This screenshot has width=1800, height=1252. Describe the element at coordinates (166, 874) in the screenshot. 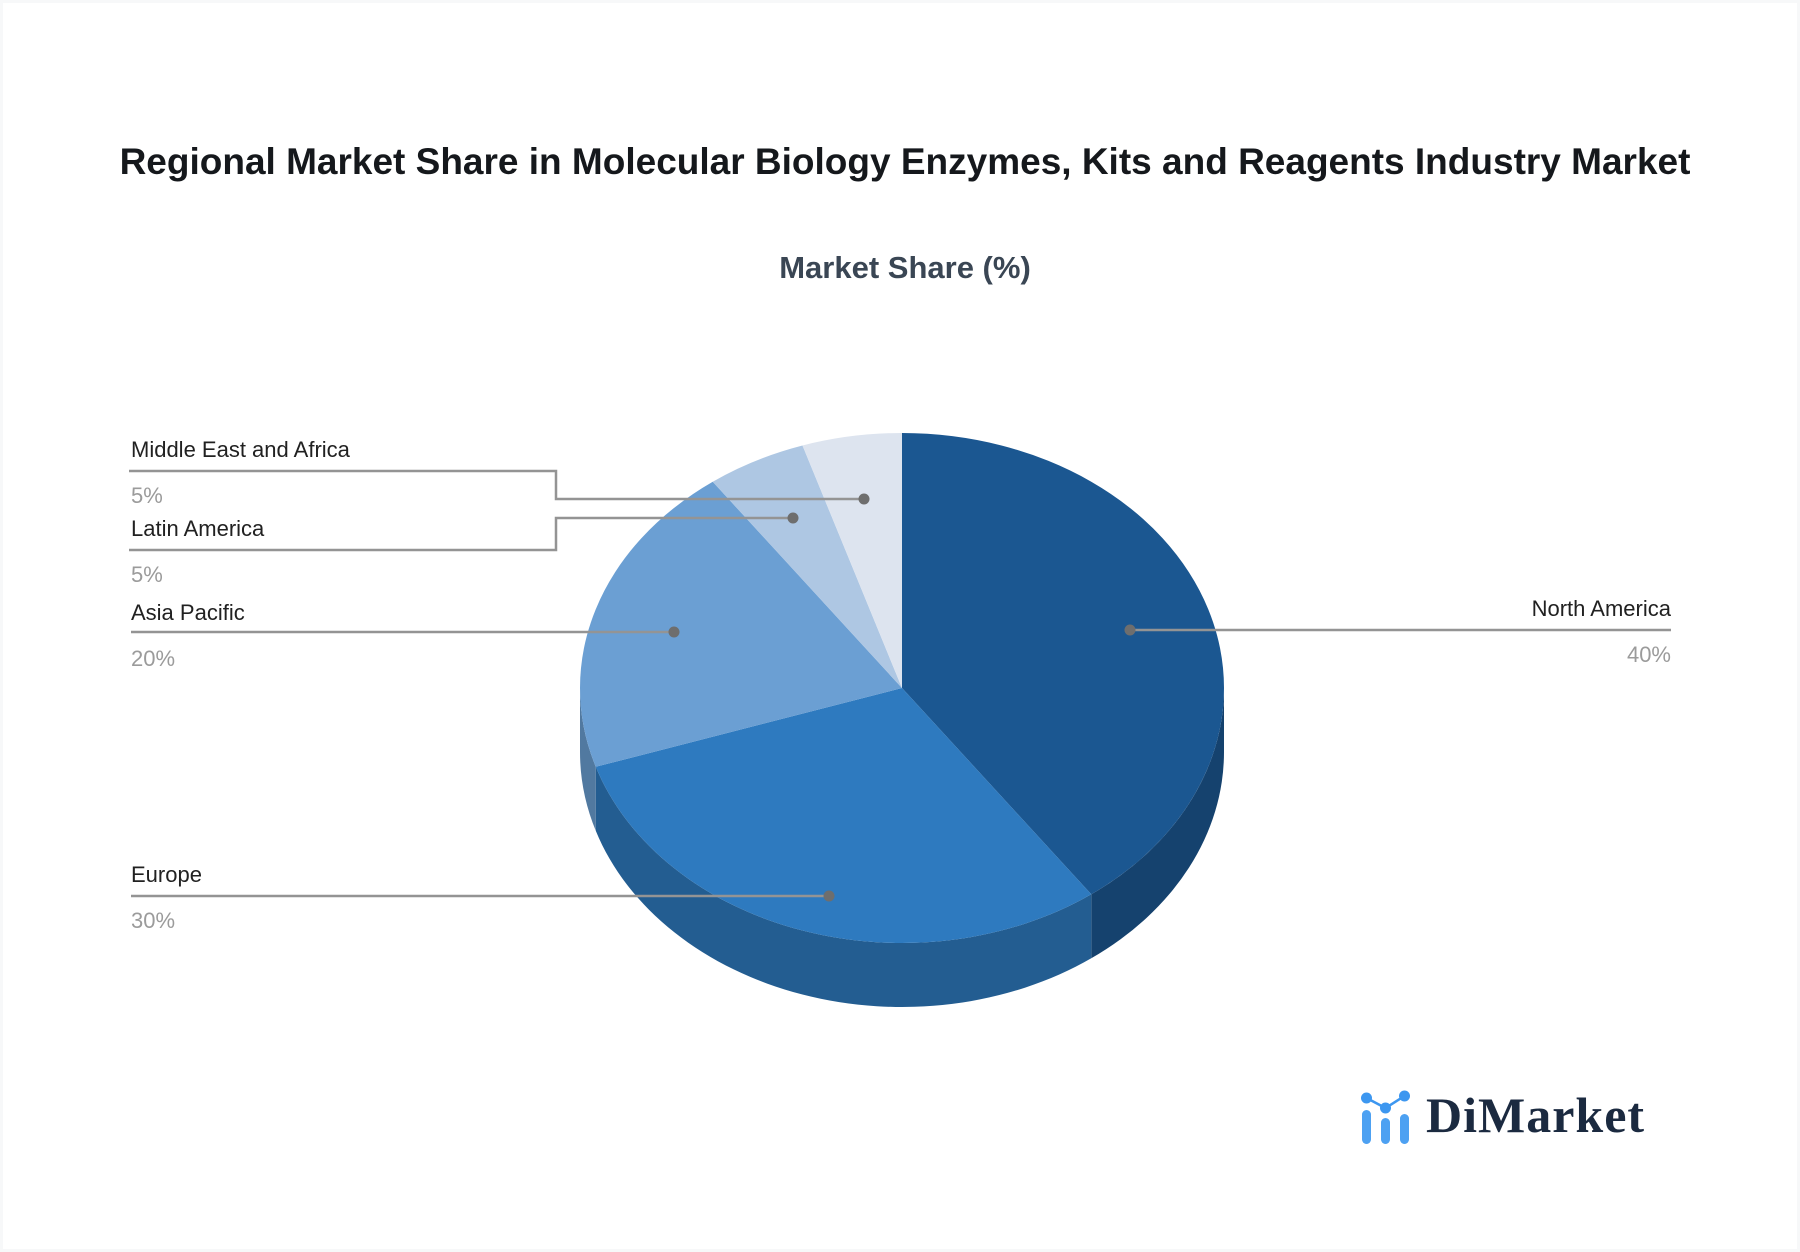

I see `slice-label-europe: Europe` at that location.